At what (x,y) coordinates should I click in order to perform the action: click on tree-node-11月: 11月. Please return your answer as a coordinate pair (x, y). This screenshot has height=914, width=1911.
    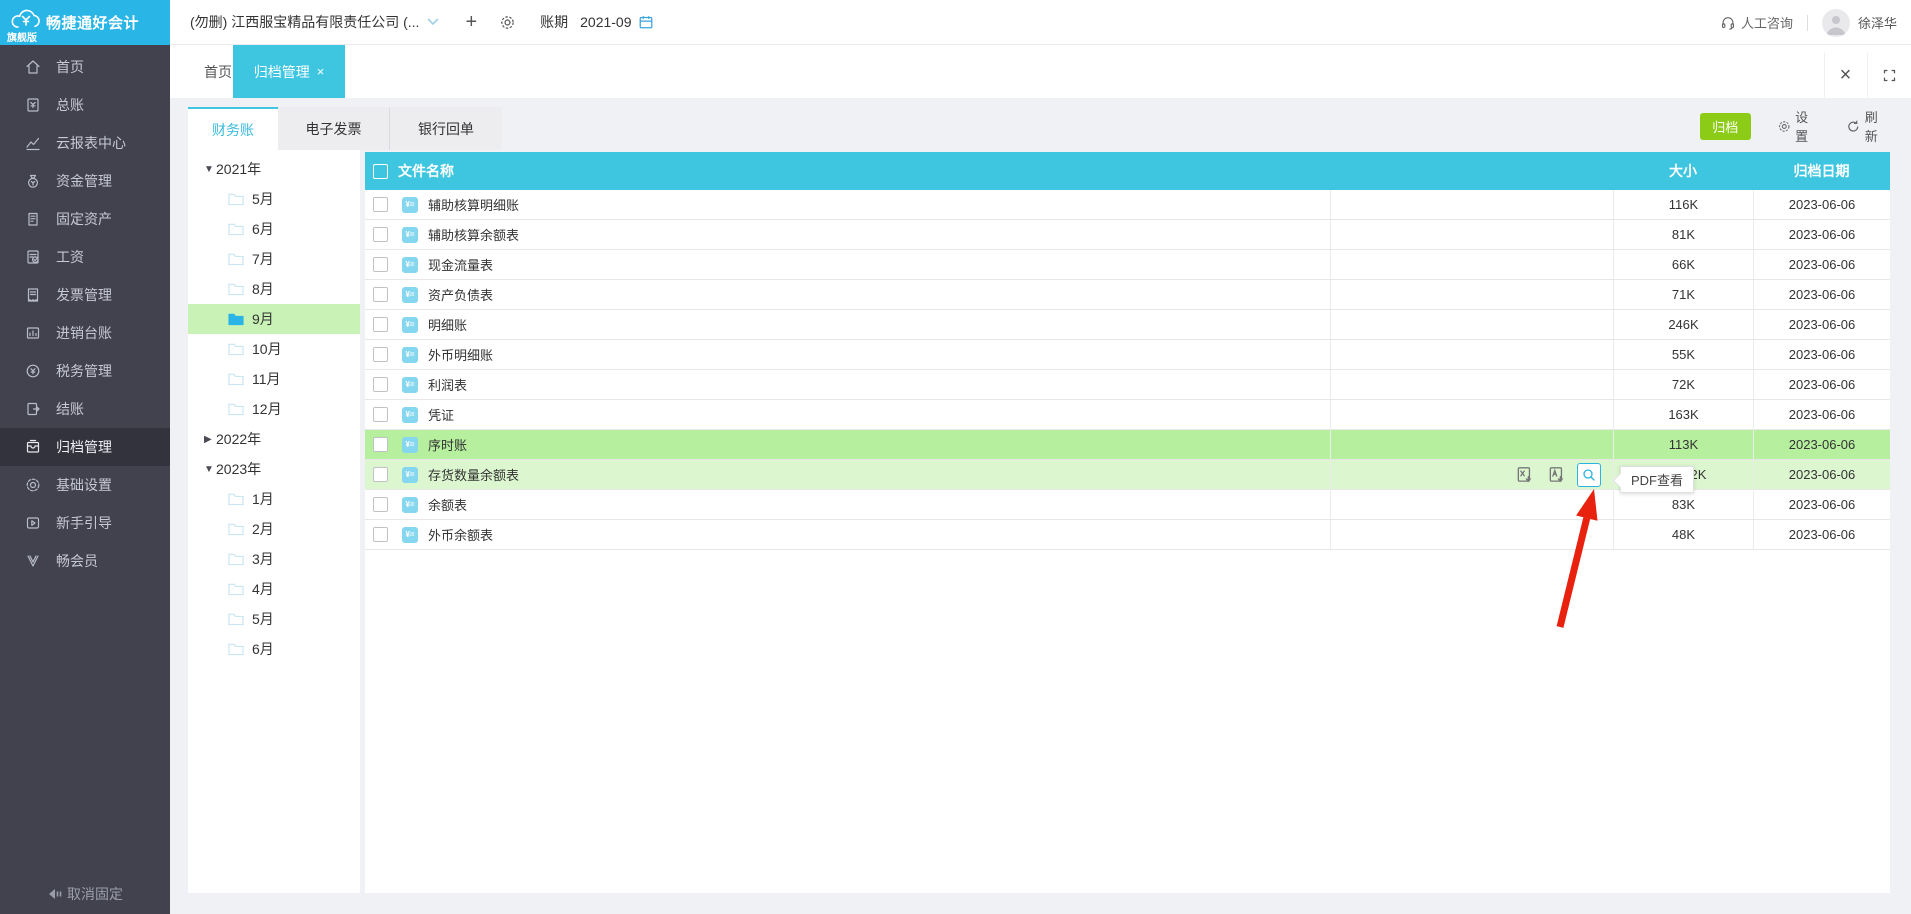
    Looking at the image, I should click on (274, 379).